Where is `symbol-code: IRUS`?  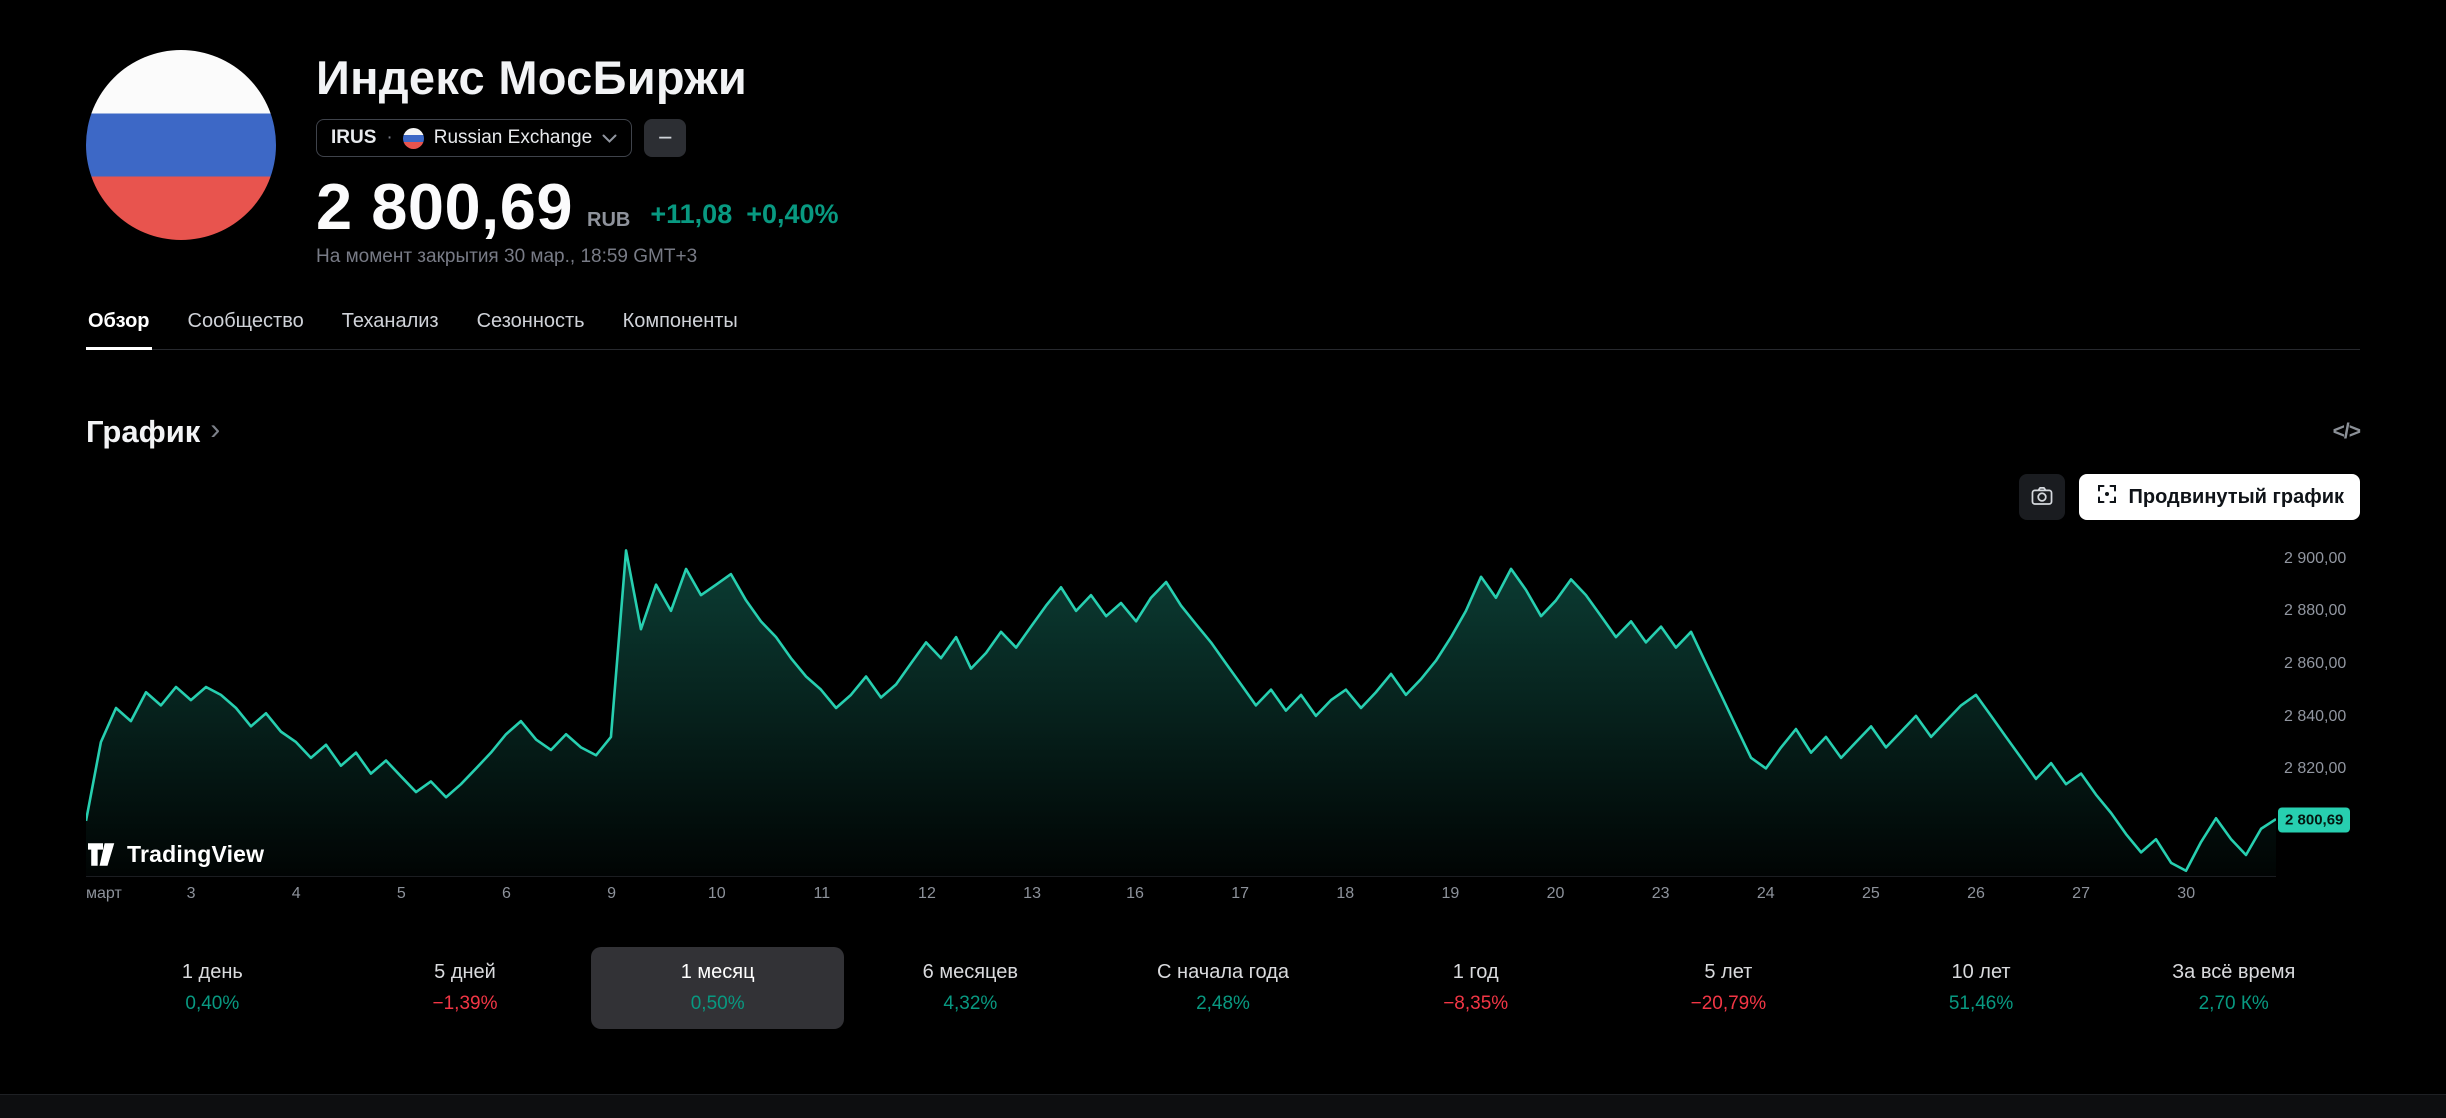 symbol-code: IRUS is located at coordinates (354, 137).